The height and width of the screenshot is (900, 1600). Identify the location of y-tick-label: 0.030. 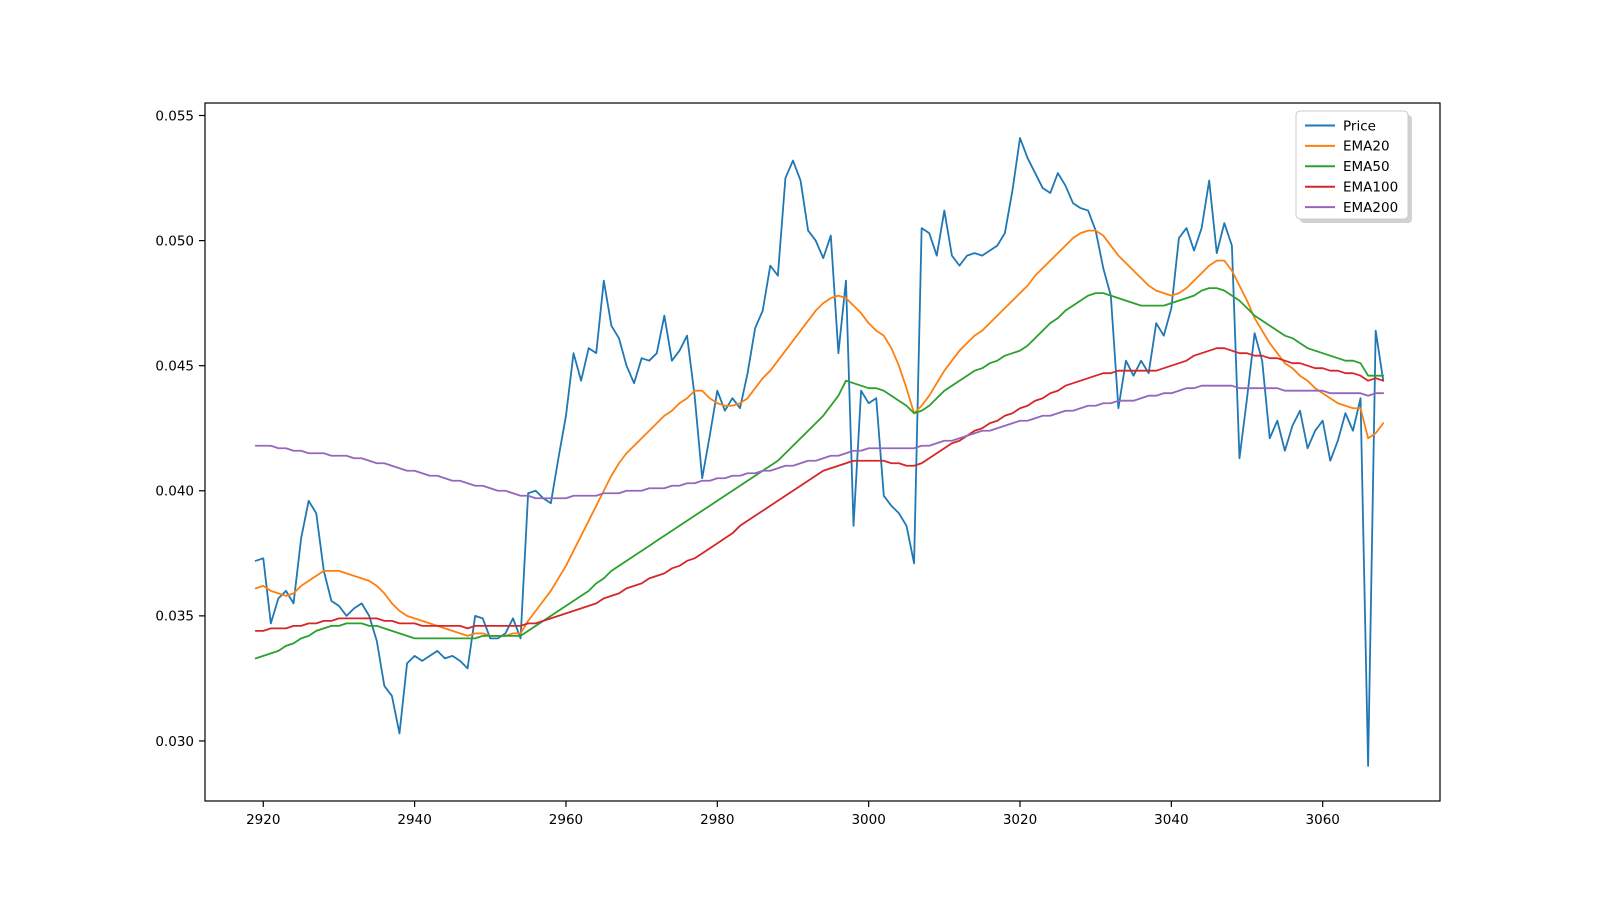
(174, 742).